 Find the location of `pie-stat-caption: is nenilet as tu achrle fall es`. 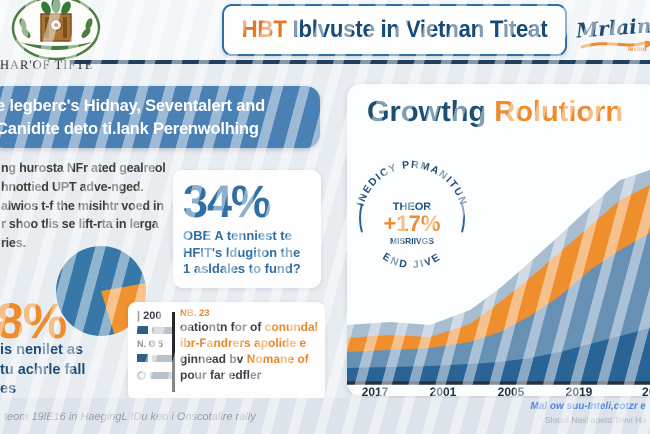

pie-stat-caption: is nenilet as tu achrle fall es is located at coordinates (42, 370).